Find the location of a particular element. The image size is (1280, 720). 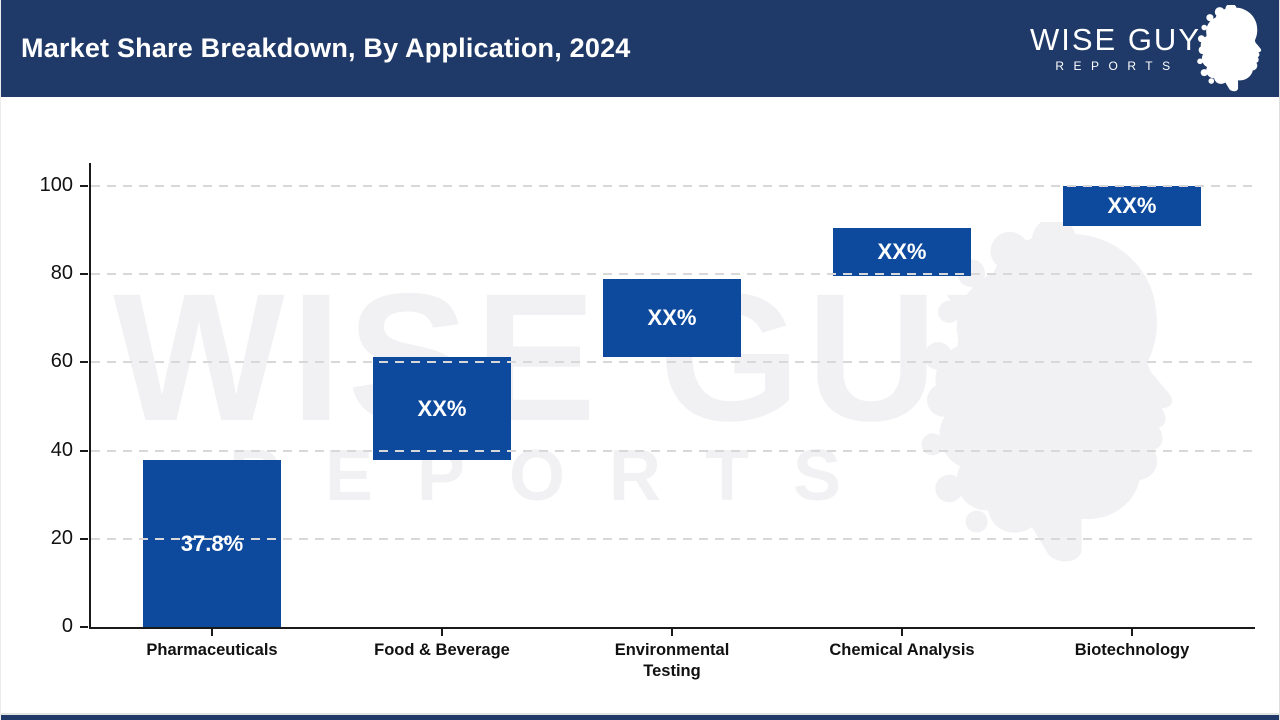

bar-value-label-pharmaceuticals: 37.8% is located at coordinates (212, 543).